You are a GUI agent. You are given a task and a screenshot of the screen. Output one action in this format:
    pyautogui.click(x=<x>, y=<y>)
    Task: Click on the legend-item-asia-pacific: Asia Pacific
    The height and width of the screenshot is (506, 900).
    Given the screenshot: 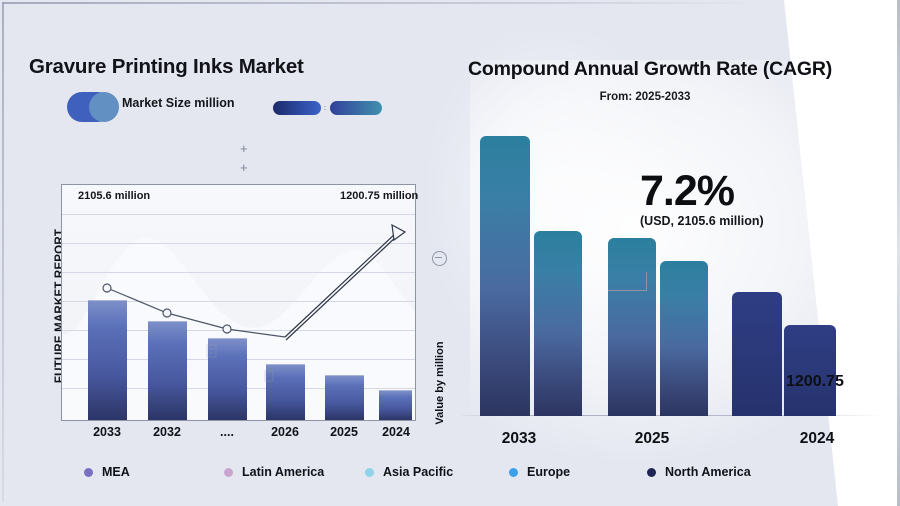 What is the action you would take?
    pyautogui.click(x=409, y=472)
    